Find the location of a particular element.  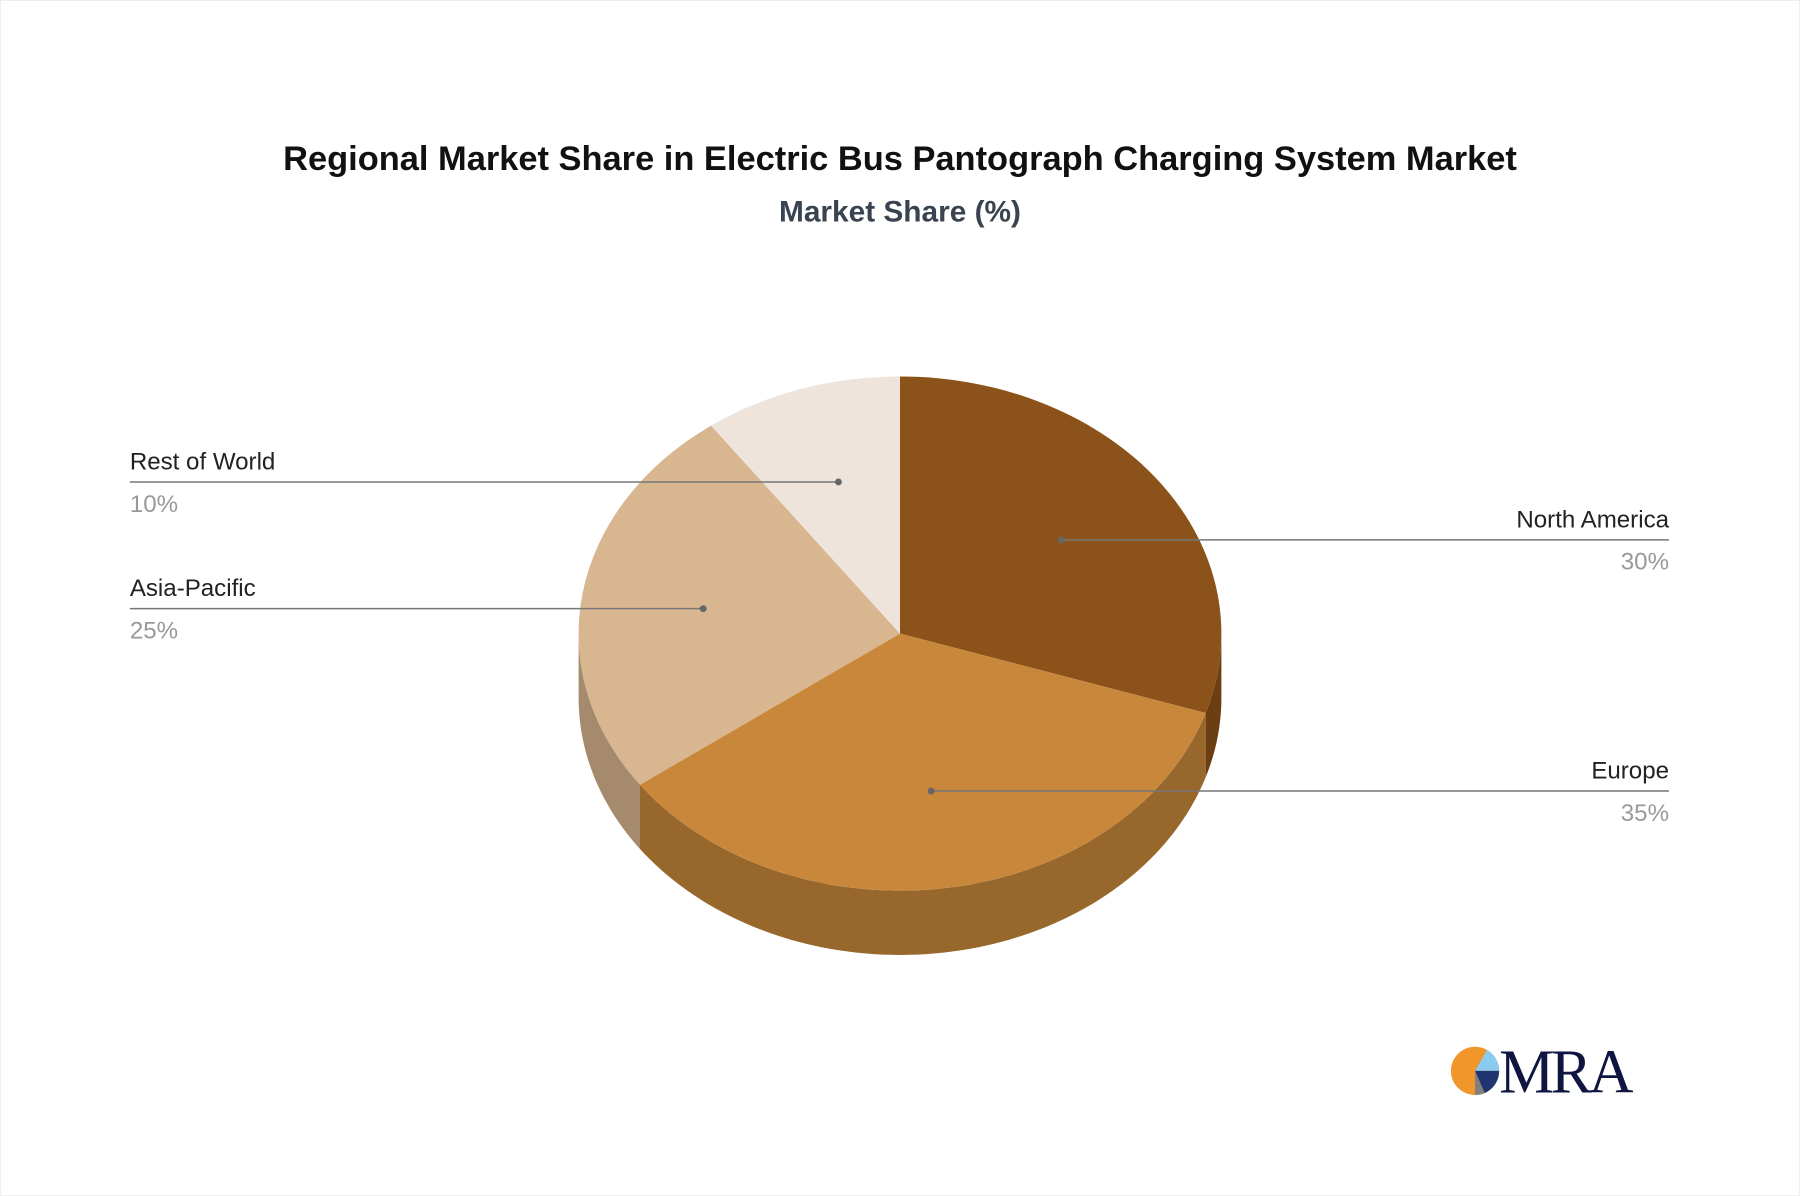

pie-sides is located at coordinates (900, 794).